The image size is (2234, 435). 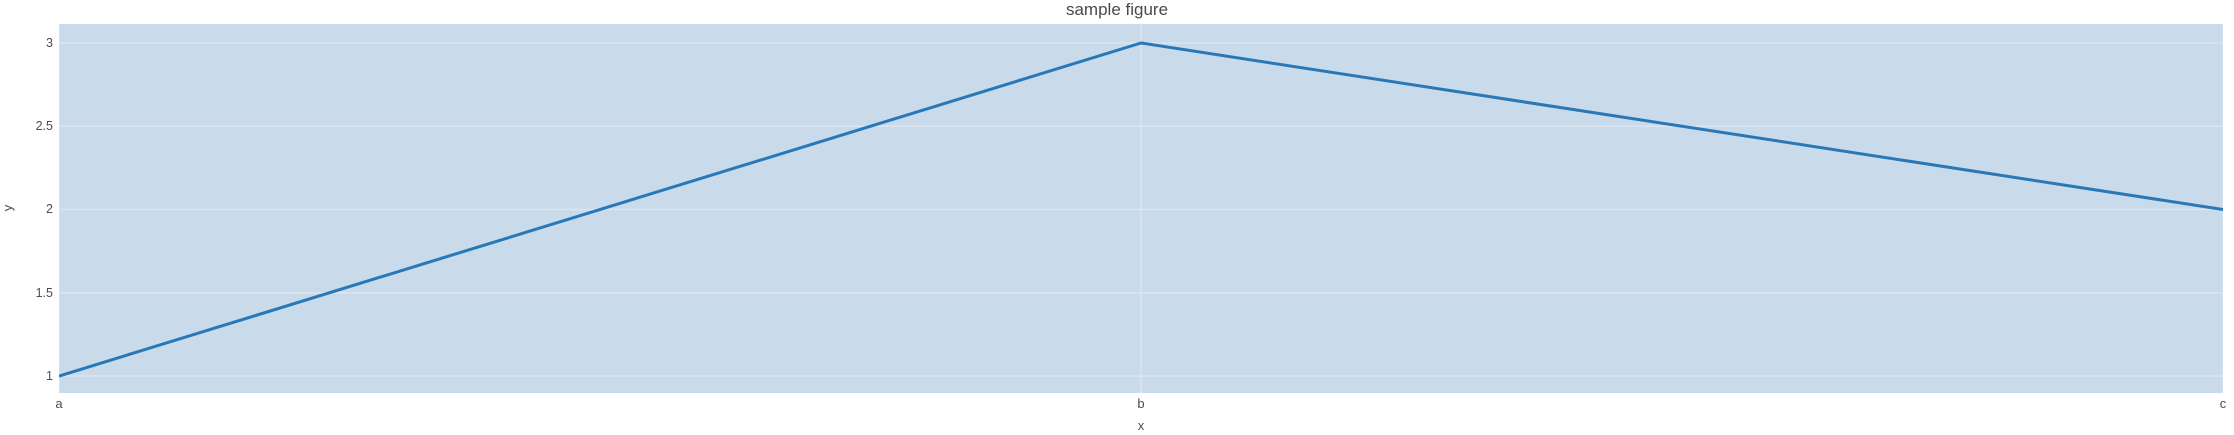 I want to click on chart-title: sample figure, so click(x=1117, y=9).